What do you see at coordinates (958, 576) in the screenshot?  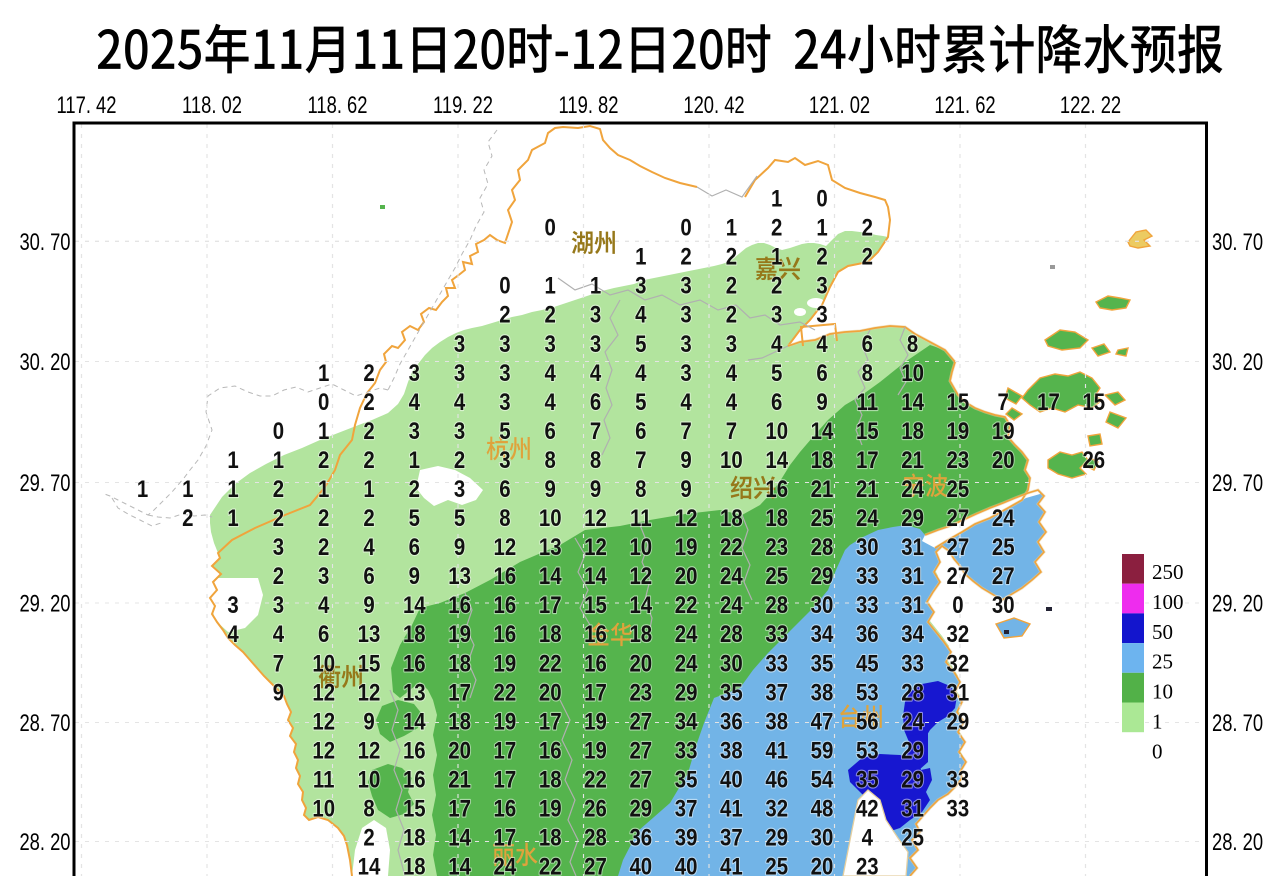 I see `svg-text: 27` at bounding box center [958, 576].